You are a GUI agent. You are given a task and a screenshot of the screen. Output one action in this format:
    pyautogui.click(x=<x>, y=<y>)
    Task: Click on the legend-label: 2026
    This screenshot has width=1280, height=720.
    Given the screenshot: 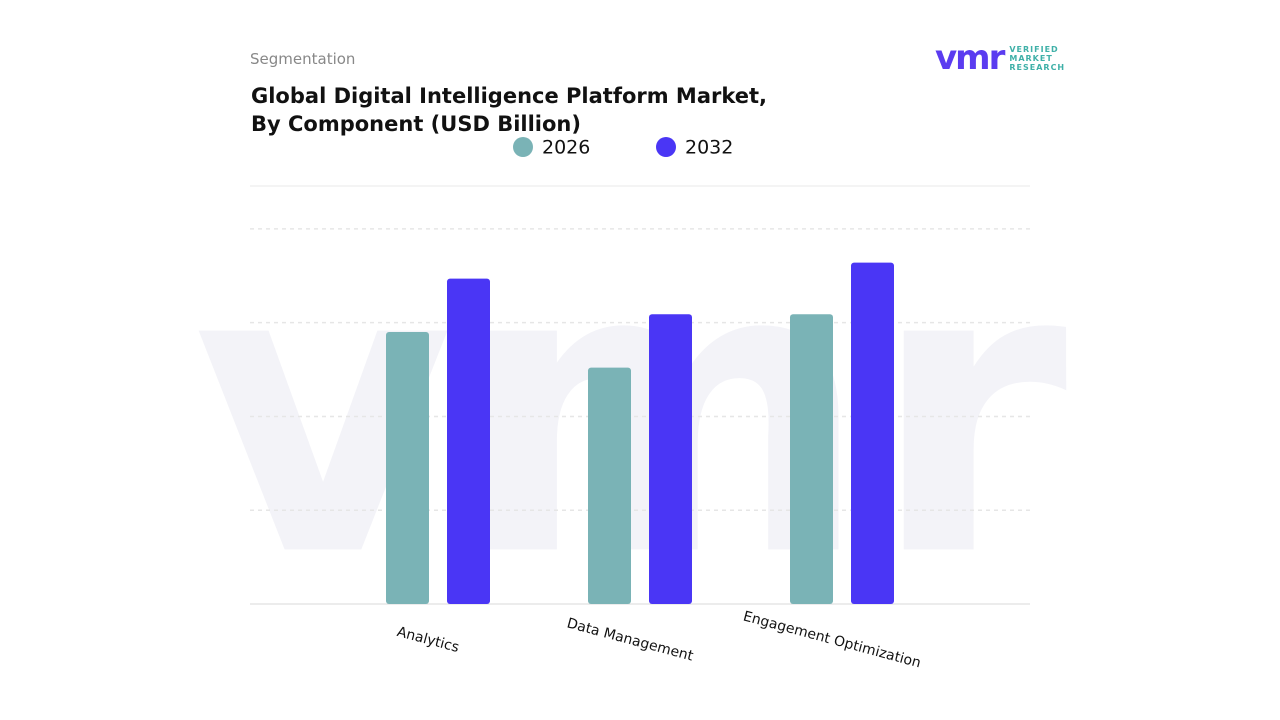 What is the action you would take?
    pyautogui.click(x=566, y=148)
    